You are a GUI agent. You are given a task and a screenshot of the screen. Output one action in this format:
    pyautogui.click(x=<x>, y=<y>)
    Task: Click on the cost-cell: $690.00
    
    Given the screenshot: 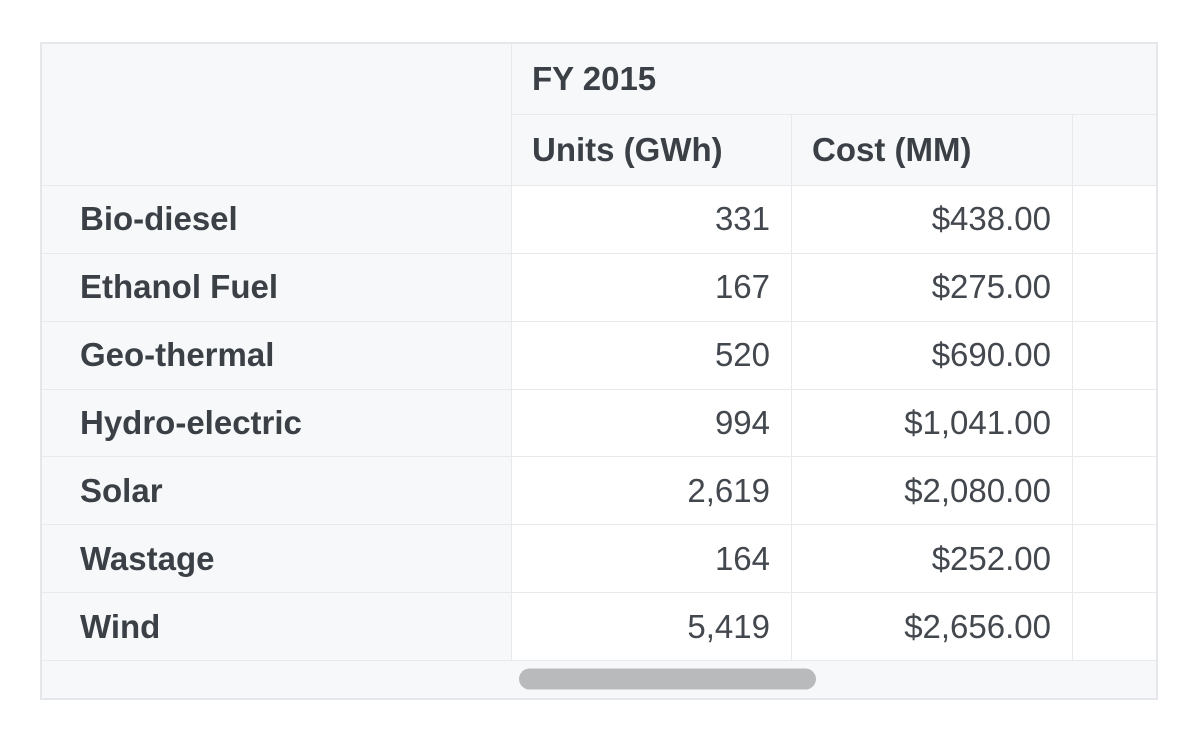 What is the action you would take?
    pyautogui.click(x=932, y=355)
    